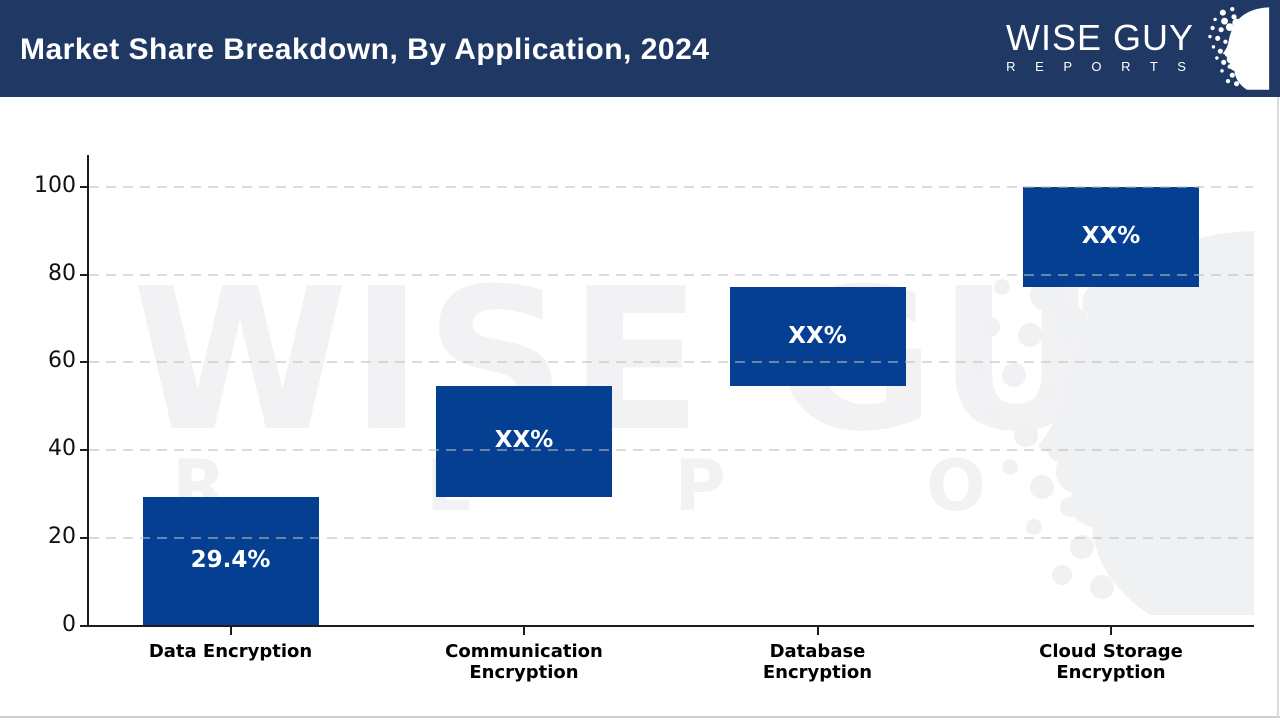 Image resolution: width=1280 pixels, height=720 pixels. Describe the element at coordinates (88, 391) in the screenshot. I see `y-axis` at that location.